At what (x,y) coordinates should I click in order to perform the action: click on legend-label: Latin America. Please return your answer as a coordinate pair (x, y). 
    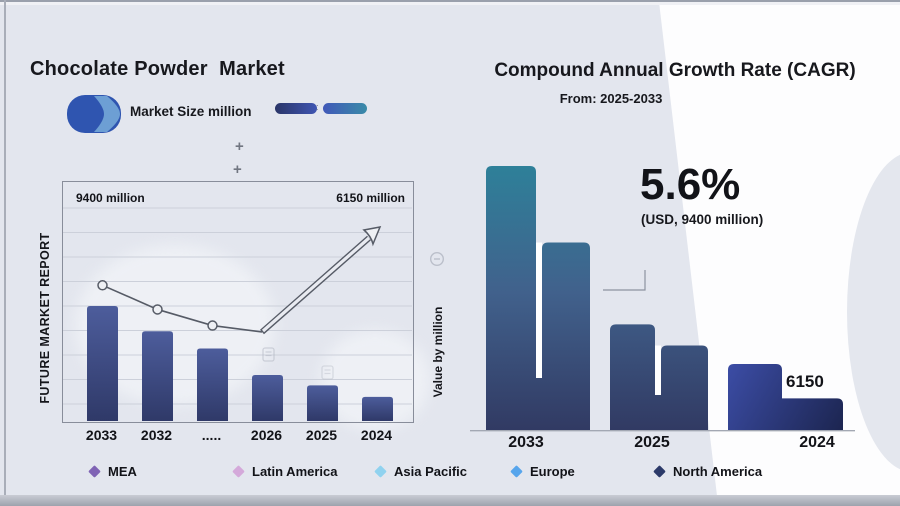
    Looking at the image, I should click on (295, 471).